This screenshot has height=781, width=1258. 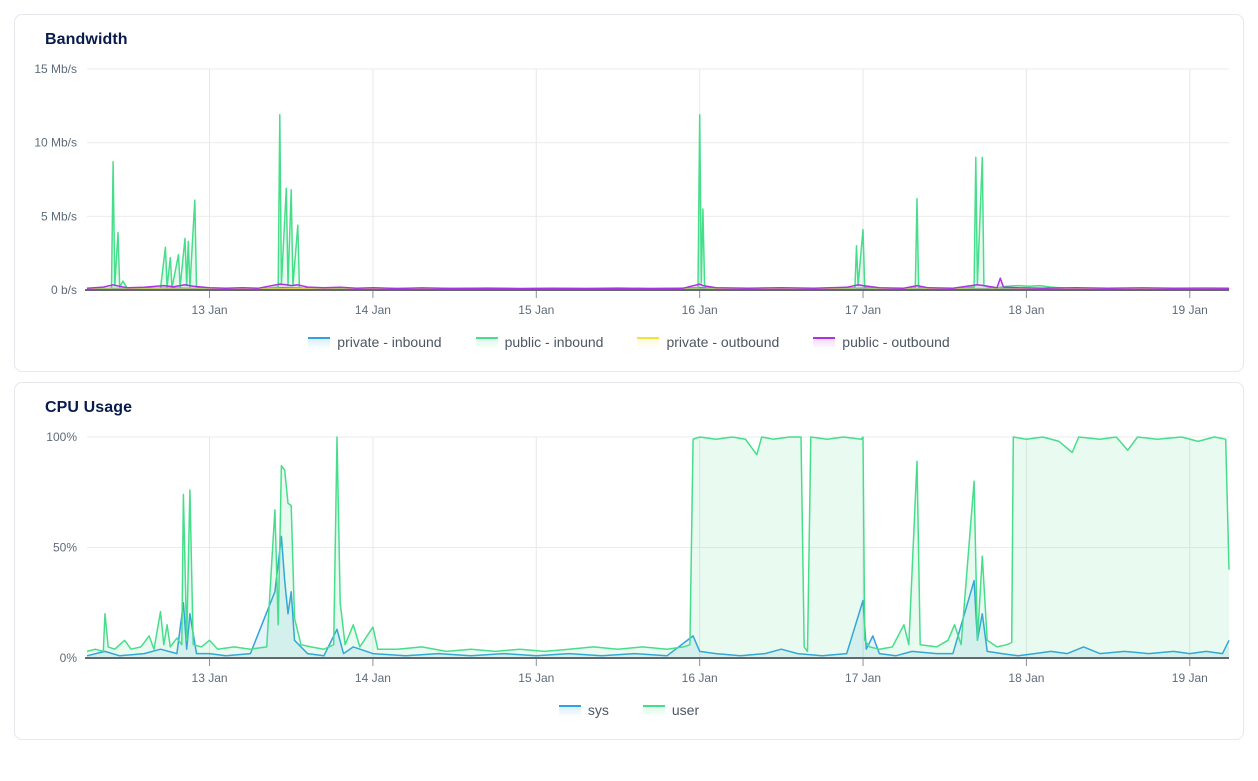 What do you see at coordinates (658, 283) in the screenshot?
I see `series-line-public-outbound` at bounding box center [658, 283].